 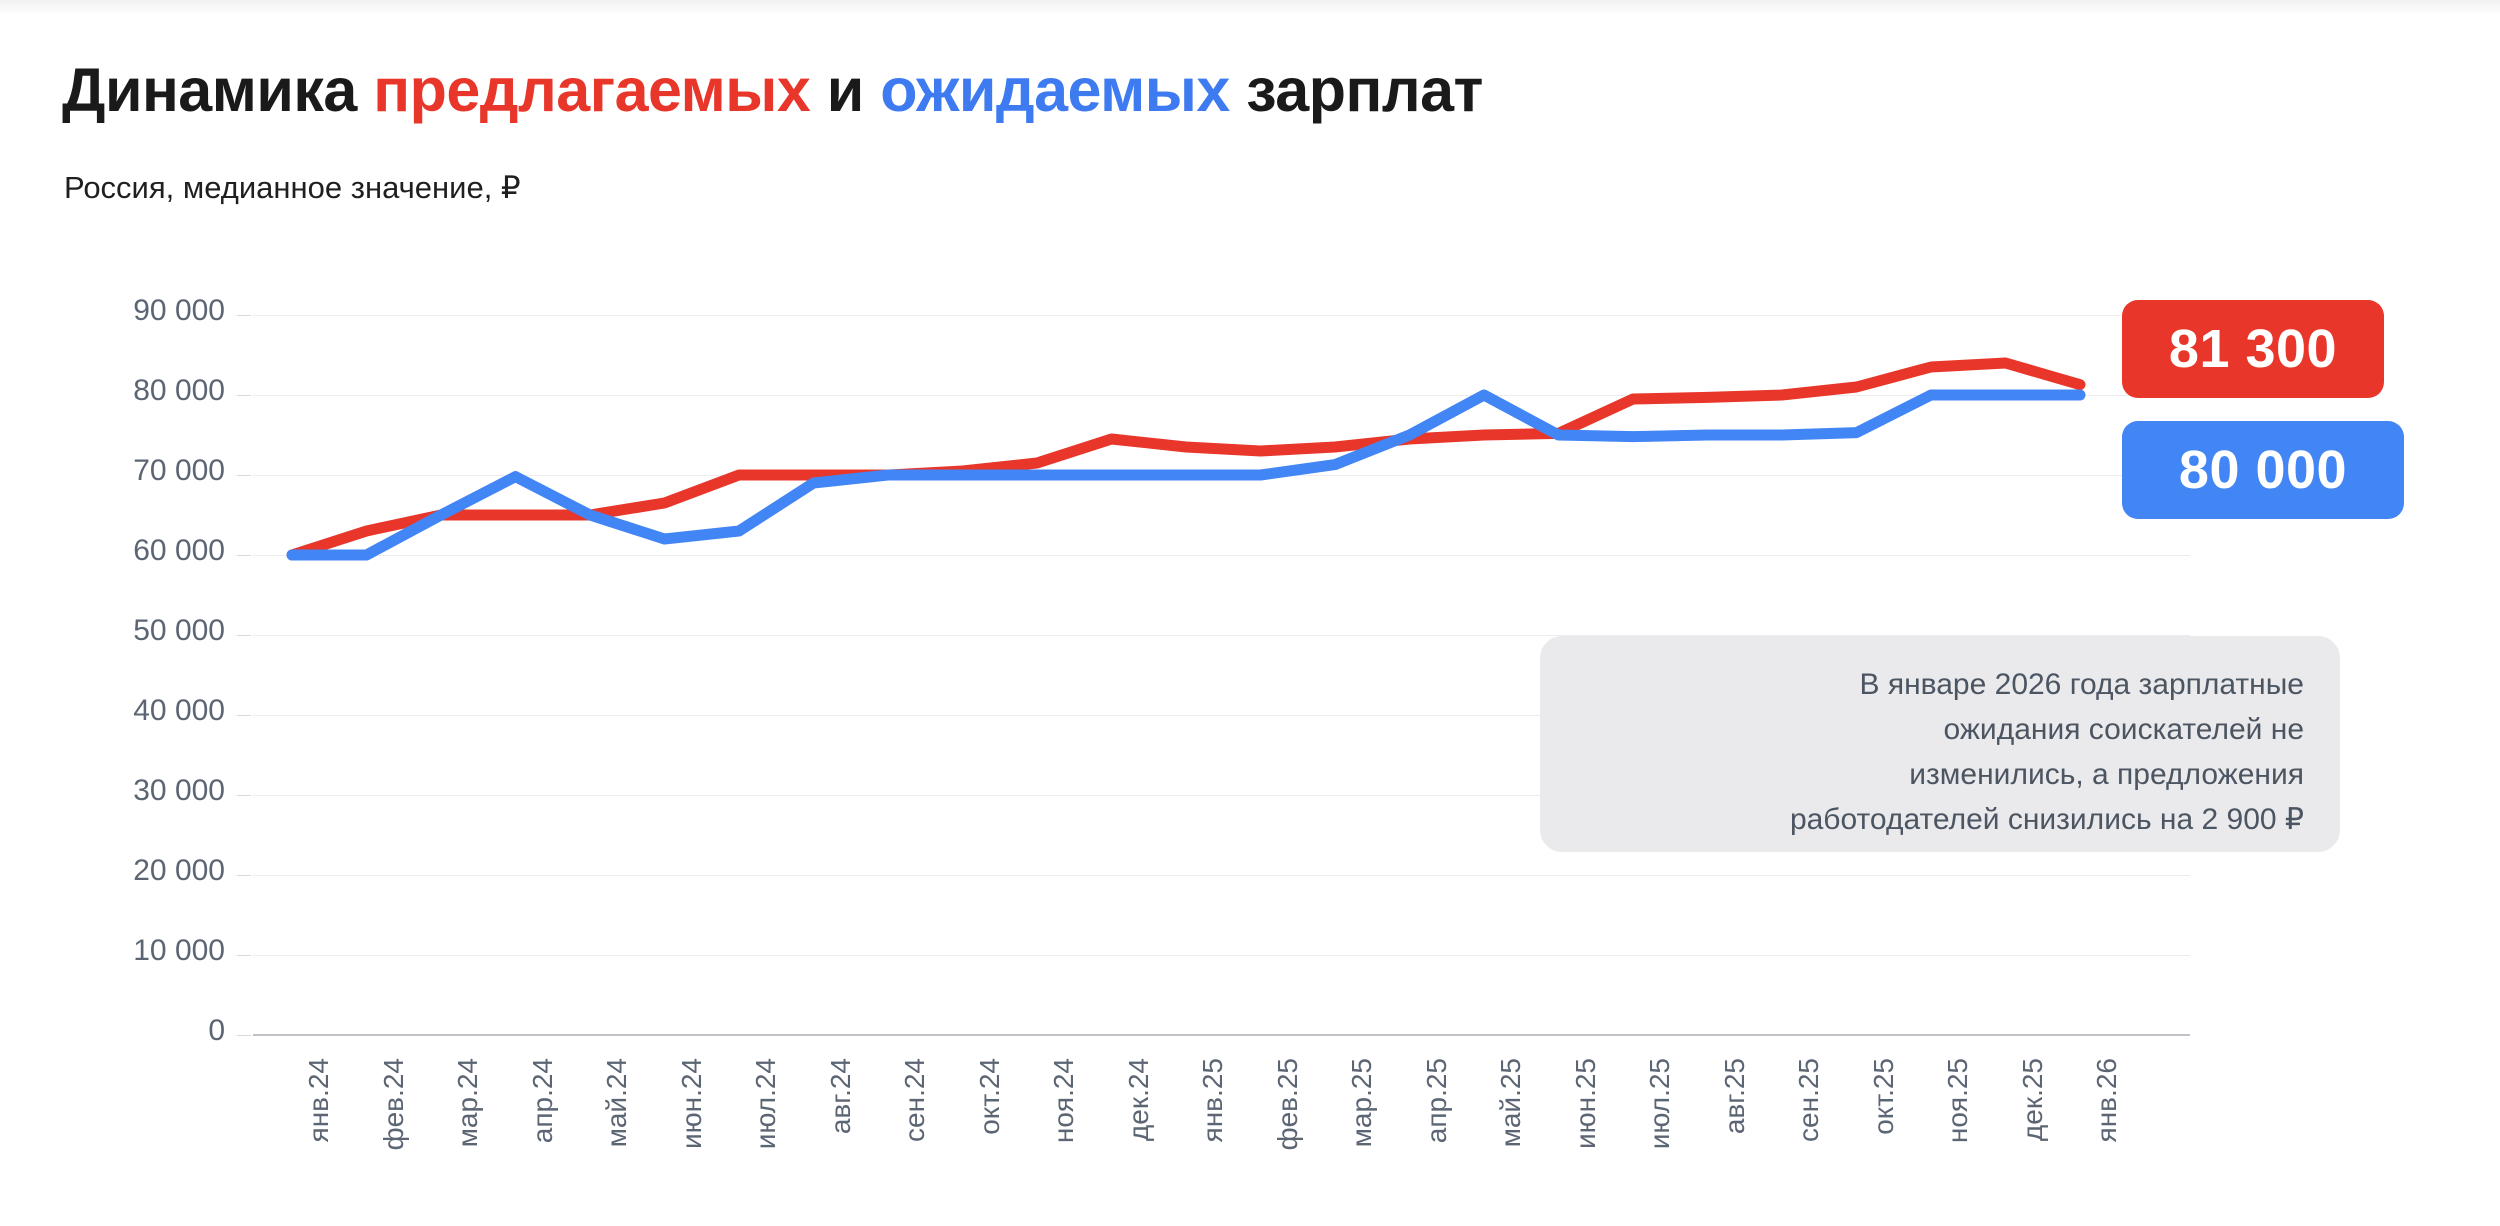 What do you see at coordinates (2081, 684) in the screenshot?
I see `annotation-line-1: В январе 2026 года зарплатные` at bounding box center [2081, 684].